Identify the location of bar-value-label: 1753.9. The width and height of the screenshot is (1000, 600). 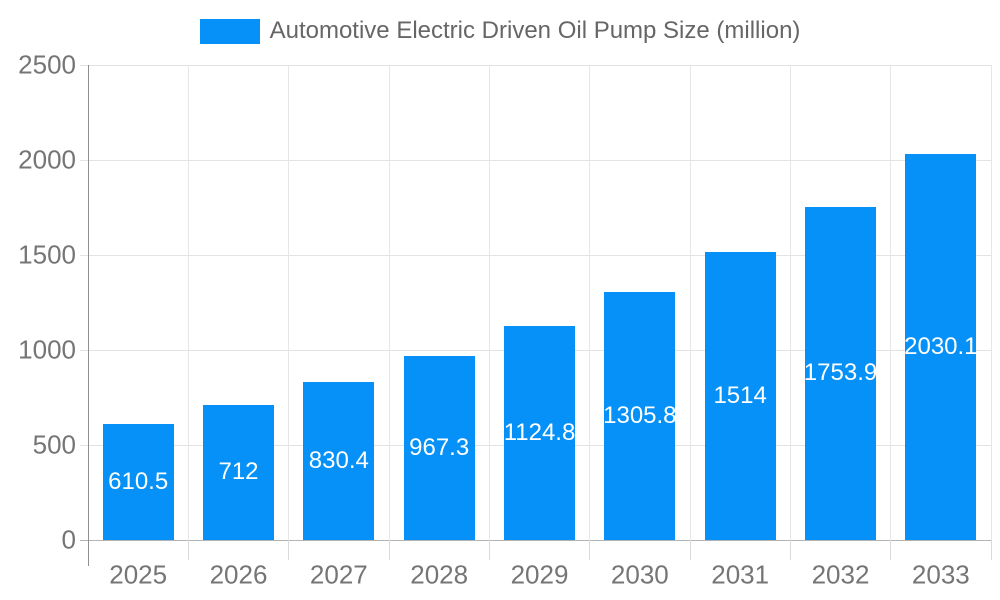
(840, 373).